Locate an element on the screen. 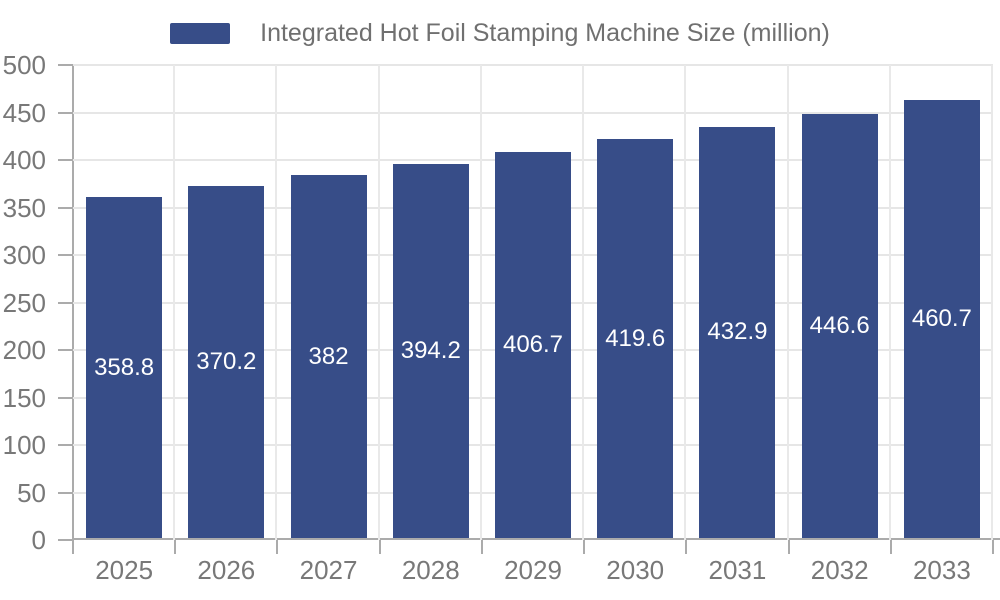 This screenshot has height=600, width=1000. y-axis-tick-label: 500 is located at coordinates (24, 65).